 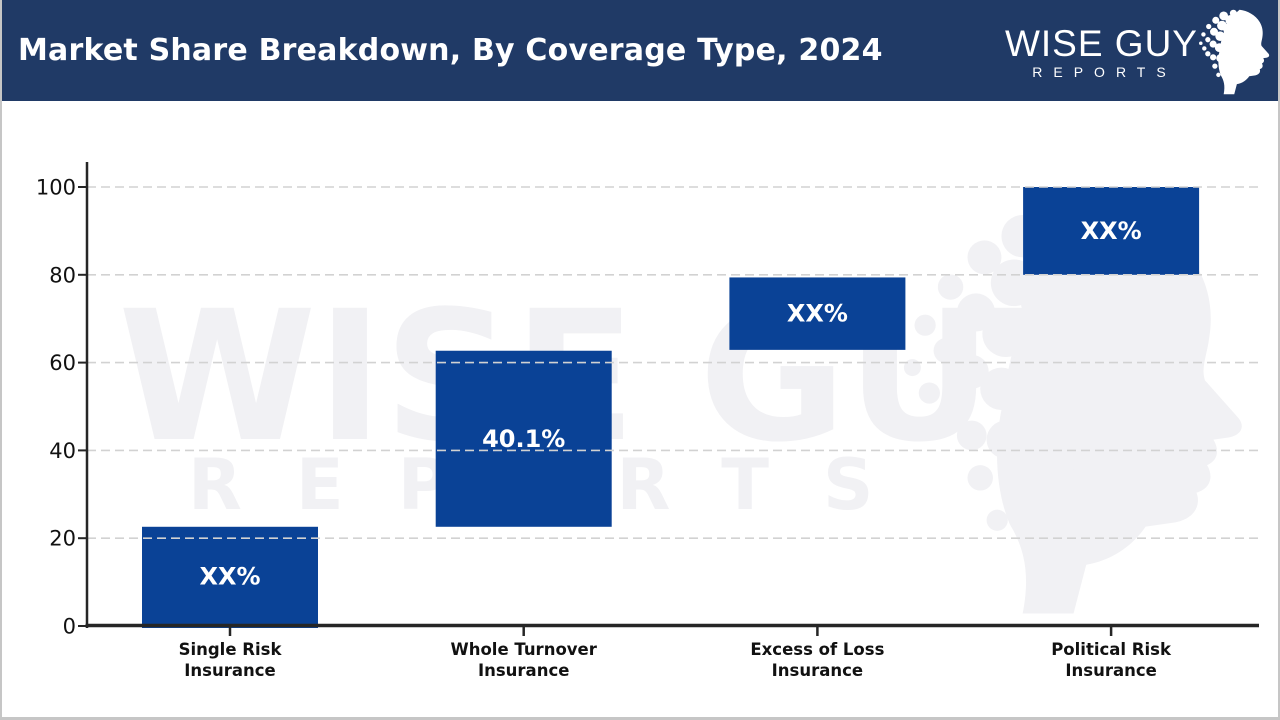 What do you see at coordinates (817, 649) in the screenshot?
I see `x-category-label: Excess of Loss` at bounding box center [817, 649].